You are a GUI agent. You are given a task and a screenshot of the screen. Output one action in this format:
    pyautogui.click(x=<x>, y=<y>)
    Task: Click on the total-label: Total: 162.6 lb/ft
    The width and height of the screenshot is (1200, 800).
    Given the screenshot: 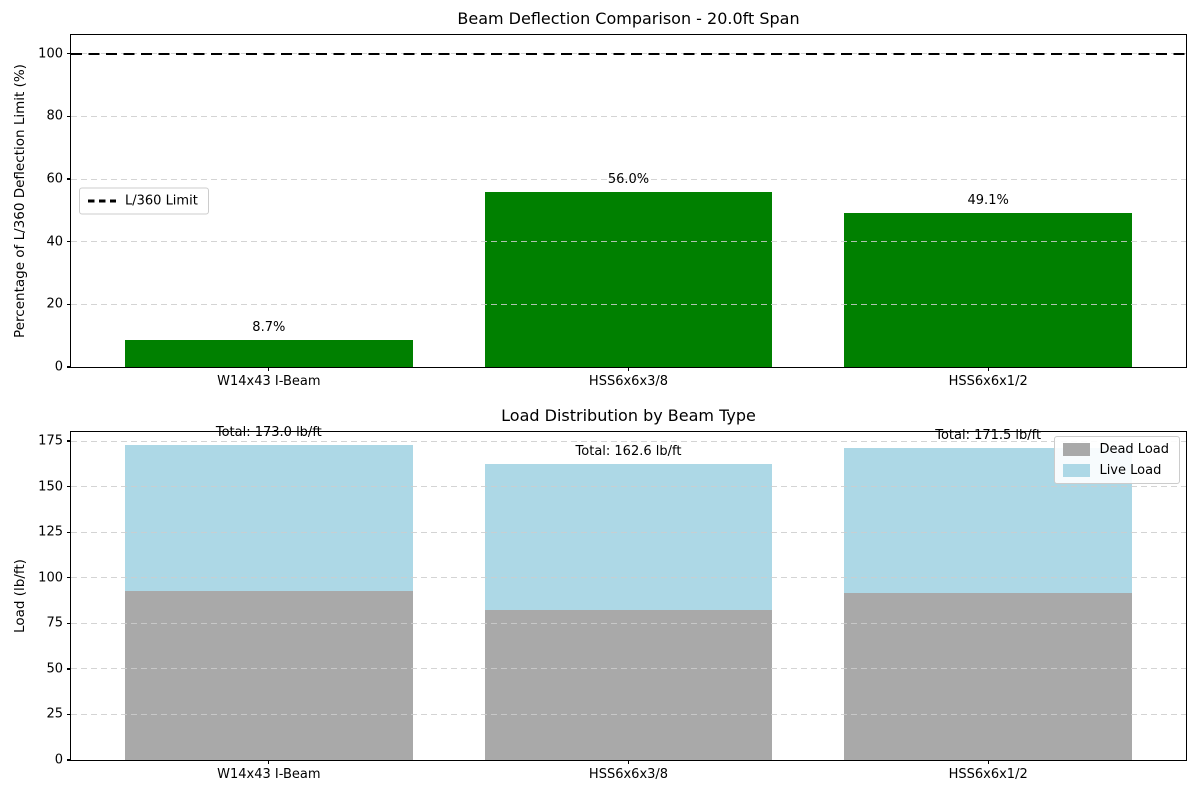 What is the action you would take?
    pyautogui.click(x=628, y=451)
    